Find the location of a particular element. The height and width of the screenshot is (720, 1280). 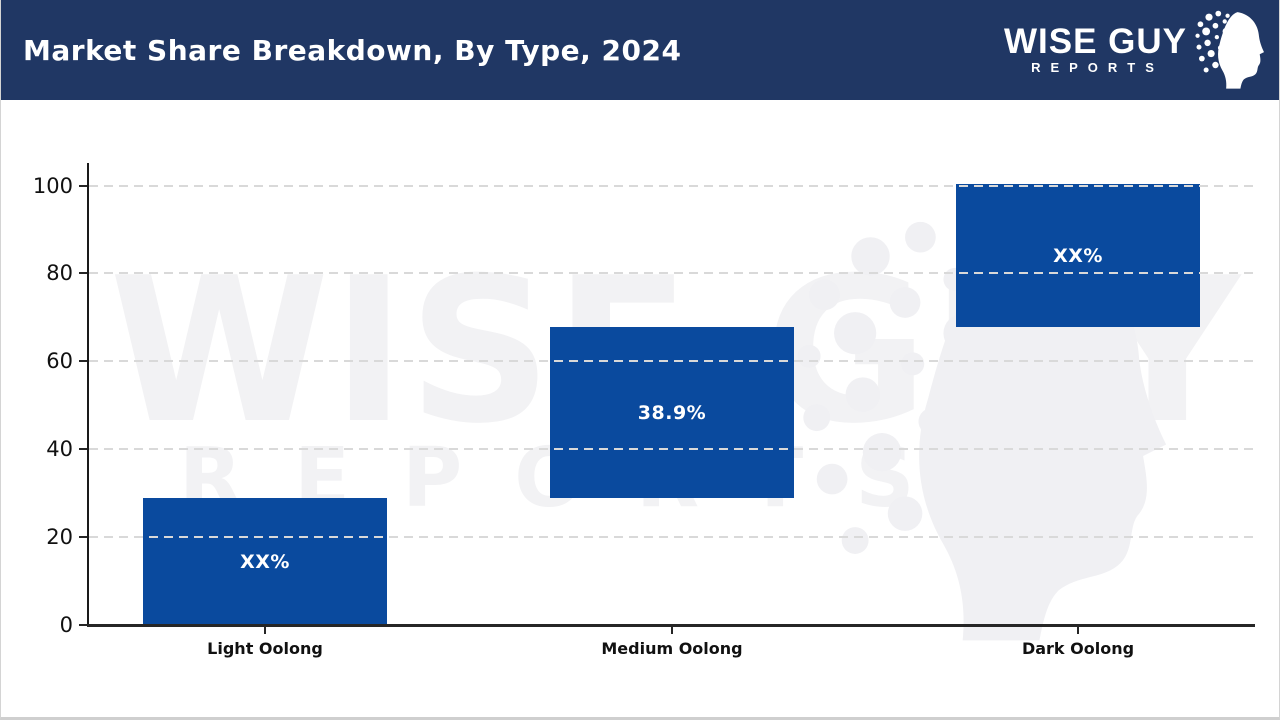

wise-guy-logo: WISE GUY REPORTS is located at coordinates (1134, 50).